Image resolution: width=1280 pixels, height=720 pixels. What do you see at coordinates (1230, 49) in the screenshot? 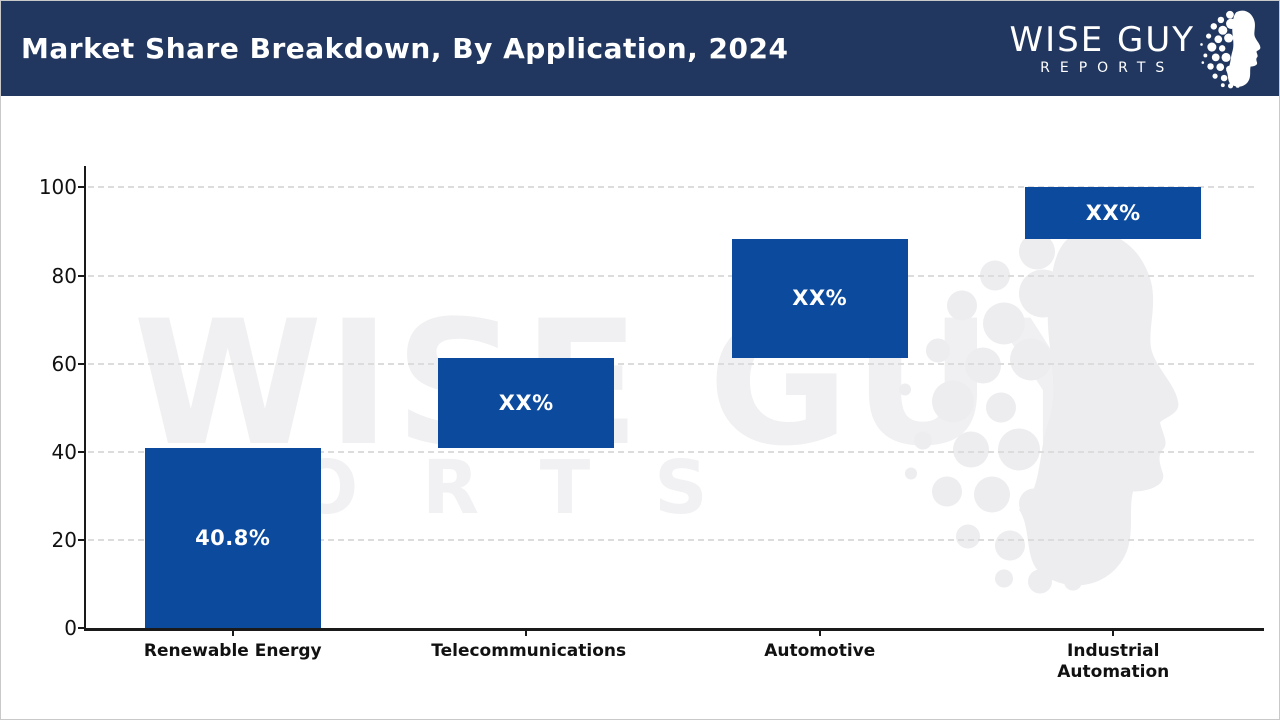
I see `logo-face-icon` at bounding box center [1230, 49].